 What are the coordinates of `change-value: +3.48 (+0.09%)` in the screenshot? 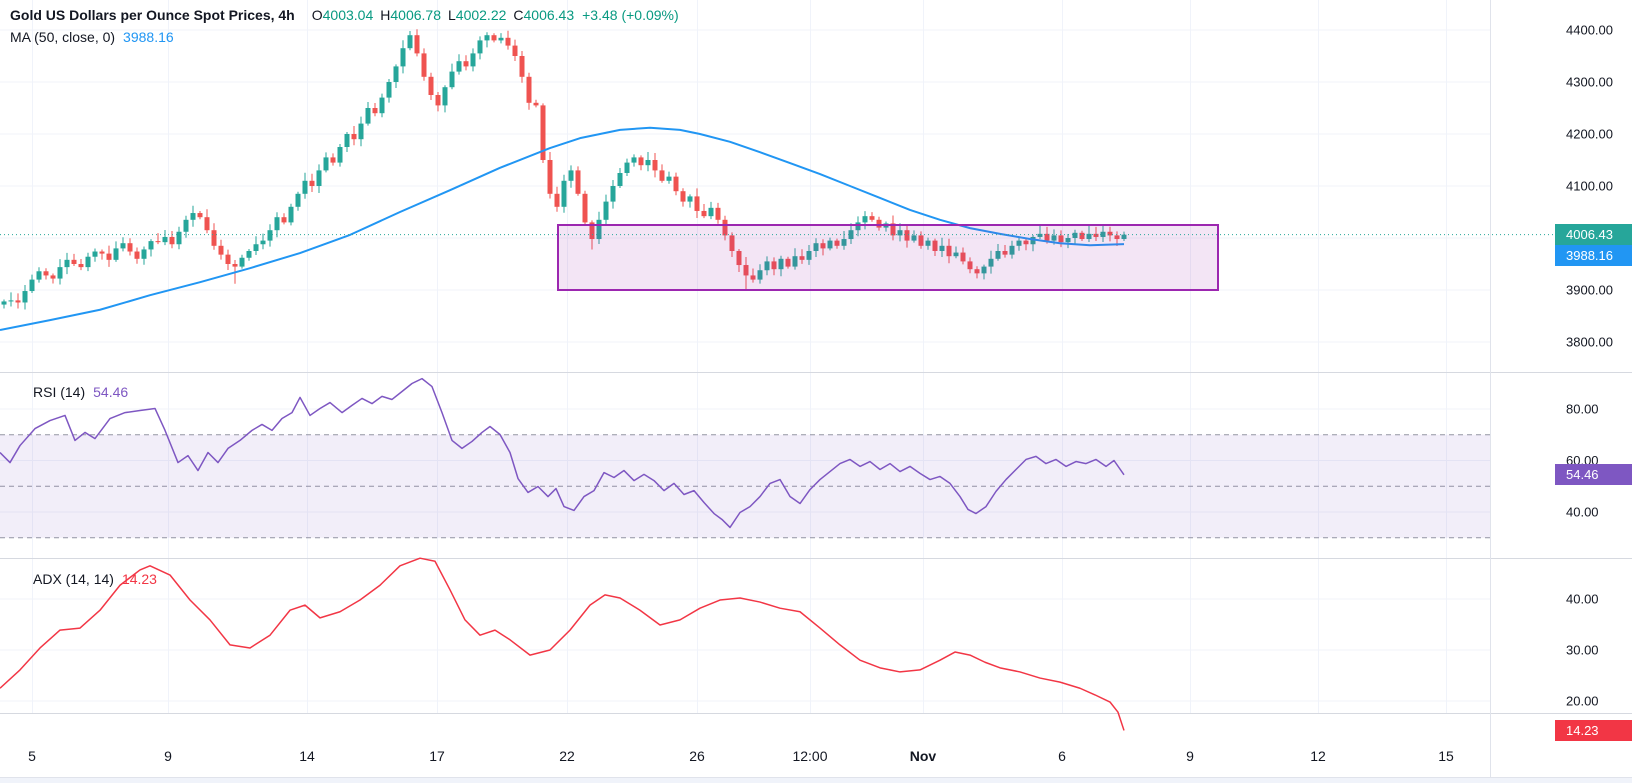 It's located at (630, 15).